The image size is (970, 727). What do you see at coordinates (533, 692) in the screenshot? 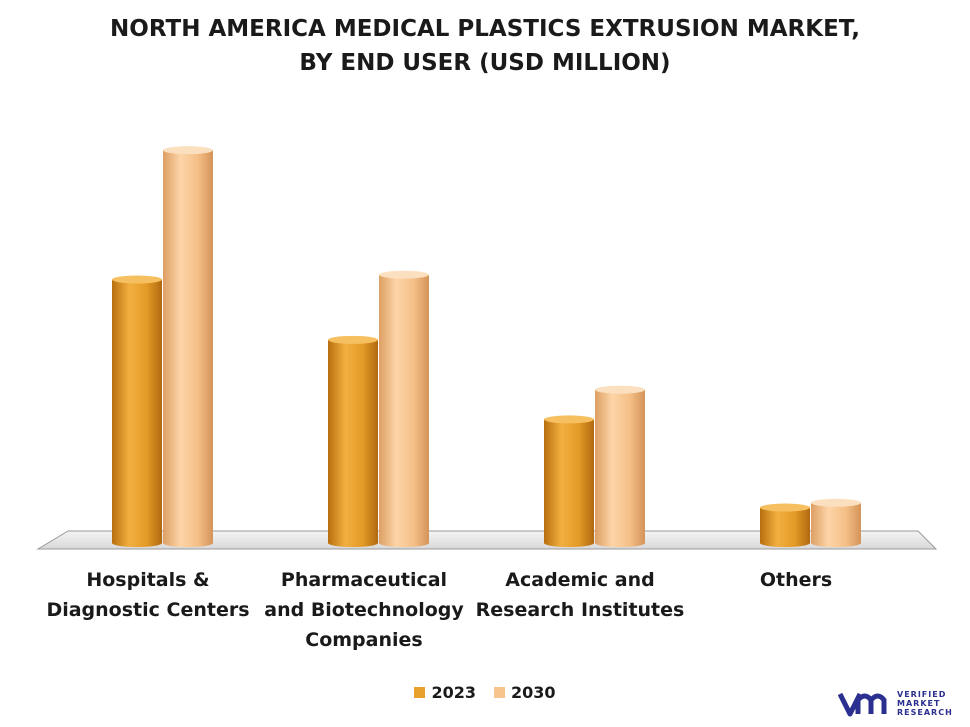
I see `legend-label-2030: 2030` at bounding box center [533, 692].